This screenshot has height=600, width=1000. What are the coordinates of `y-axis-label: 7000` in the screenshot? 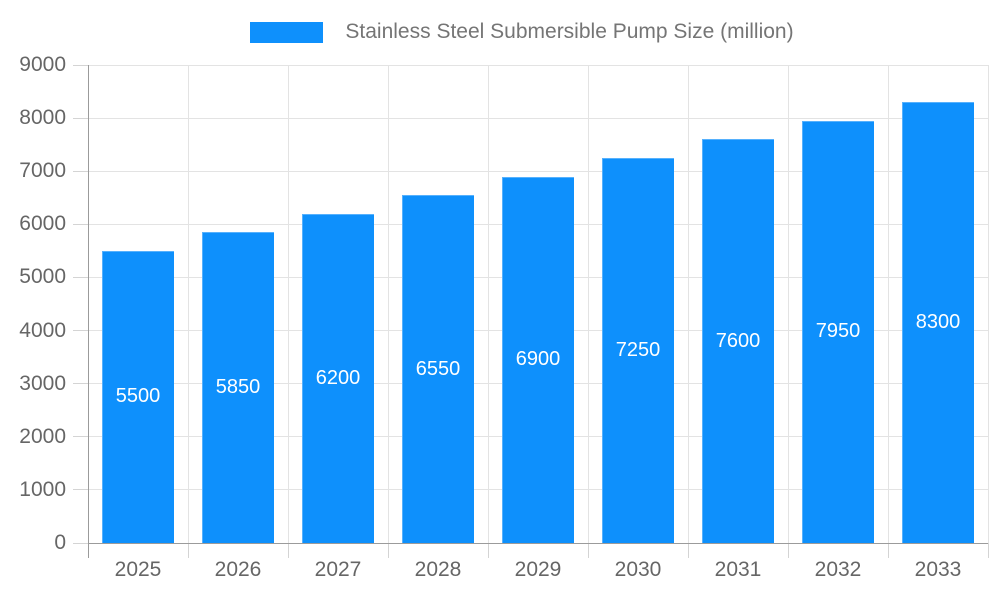 It's located at (42, 171).